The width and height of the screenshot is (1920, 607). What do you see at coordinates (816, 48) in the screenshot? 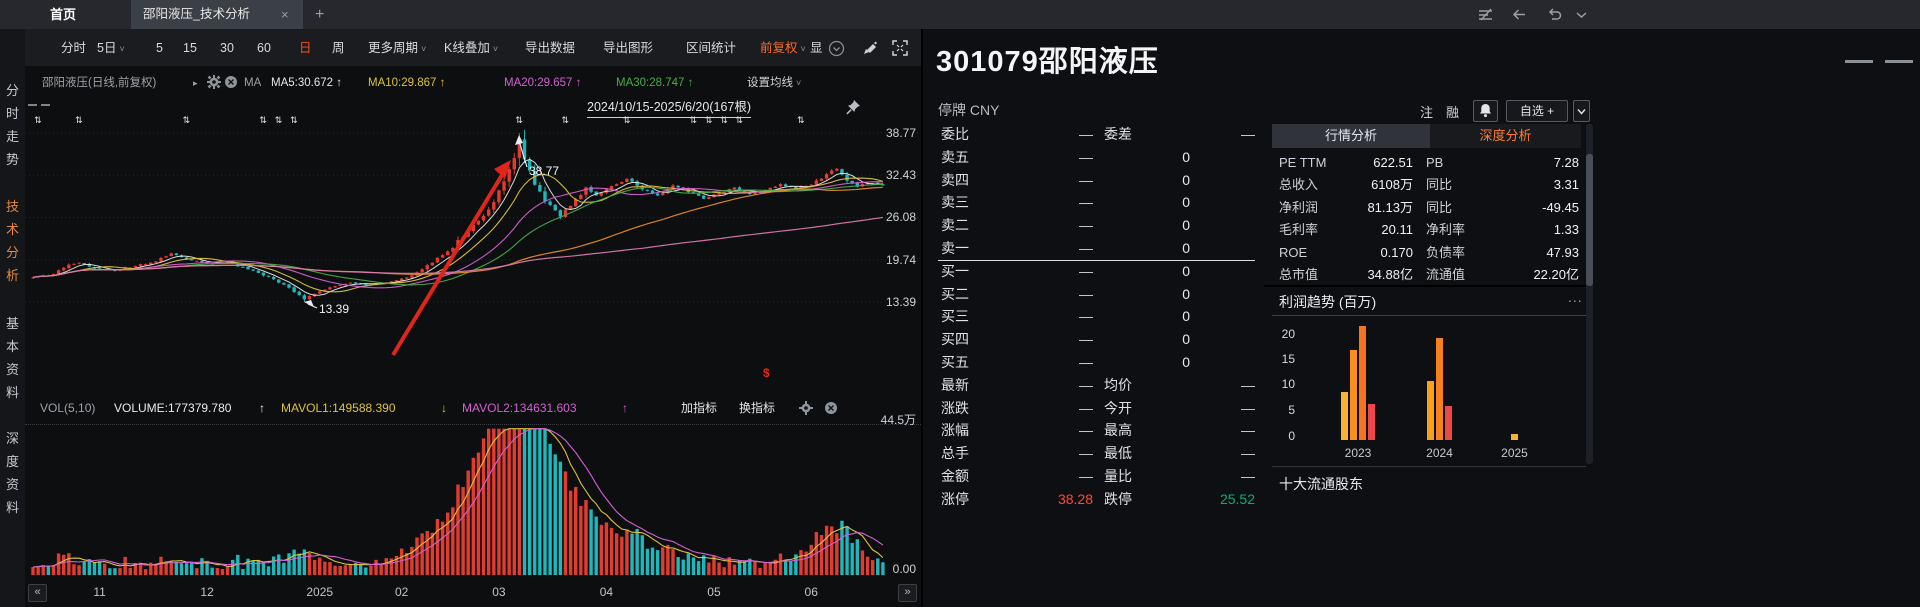
I see `toolbar-item-显: 显` at bounding box center [816, 48].